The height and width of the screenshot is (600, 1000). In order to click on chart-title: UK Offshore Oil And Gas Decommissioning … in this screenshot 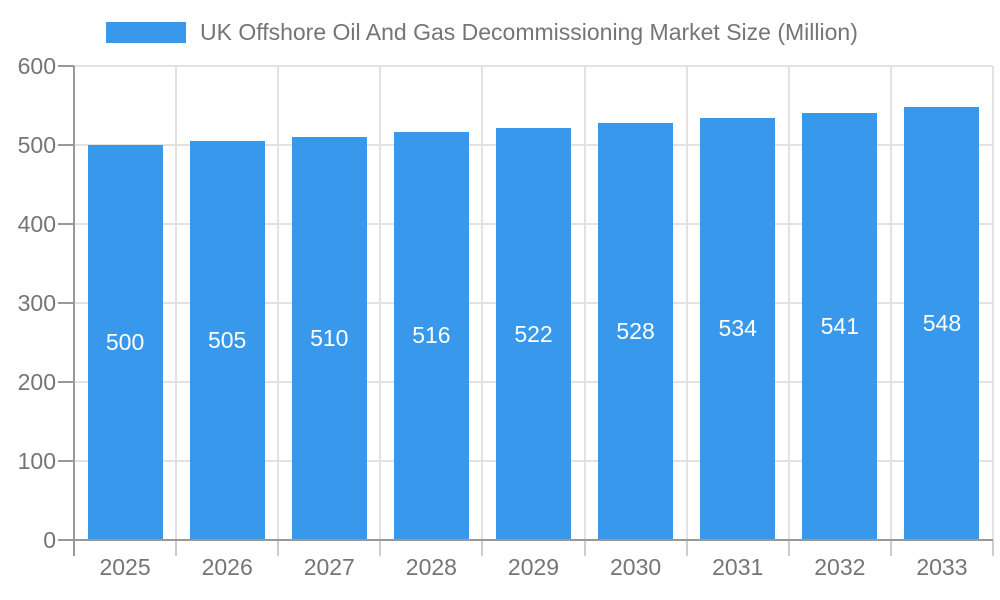, I will do `click(529, 32)`.